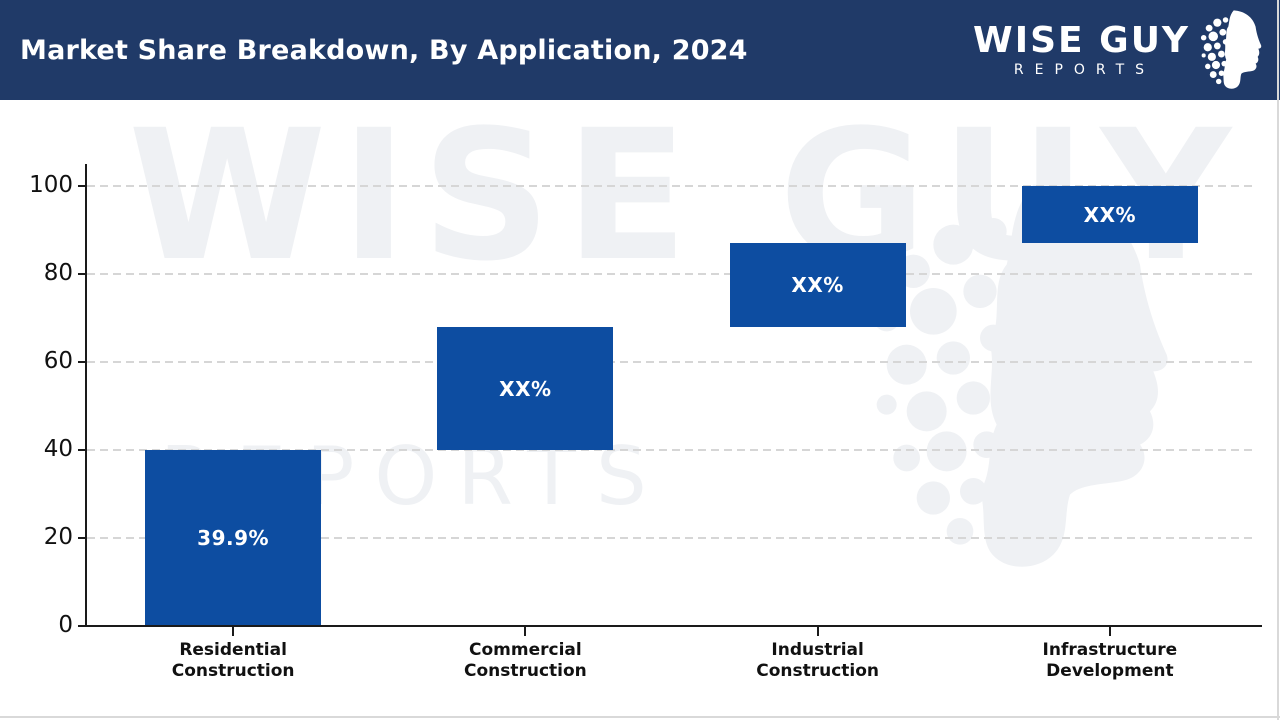 This screenshot has width=1280, height=720. What do you see at coordinates (58, 537) in the screenshot?
I see `y-tick-label-20: 20` at bounding box center [58, 537].